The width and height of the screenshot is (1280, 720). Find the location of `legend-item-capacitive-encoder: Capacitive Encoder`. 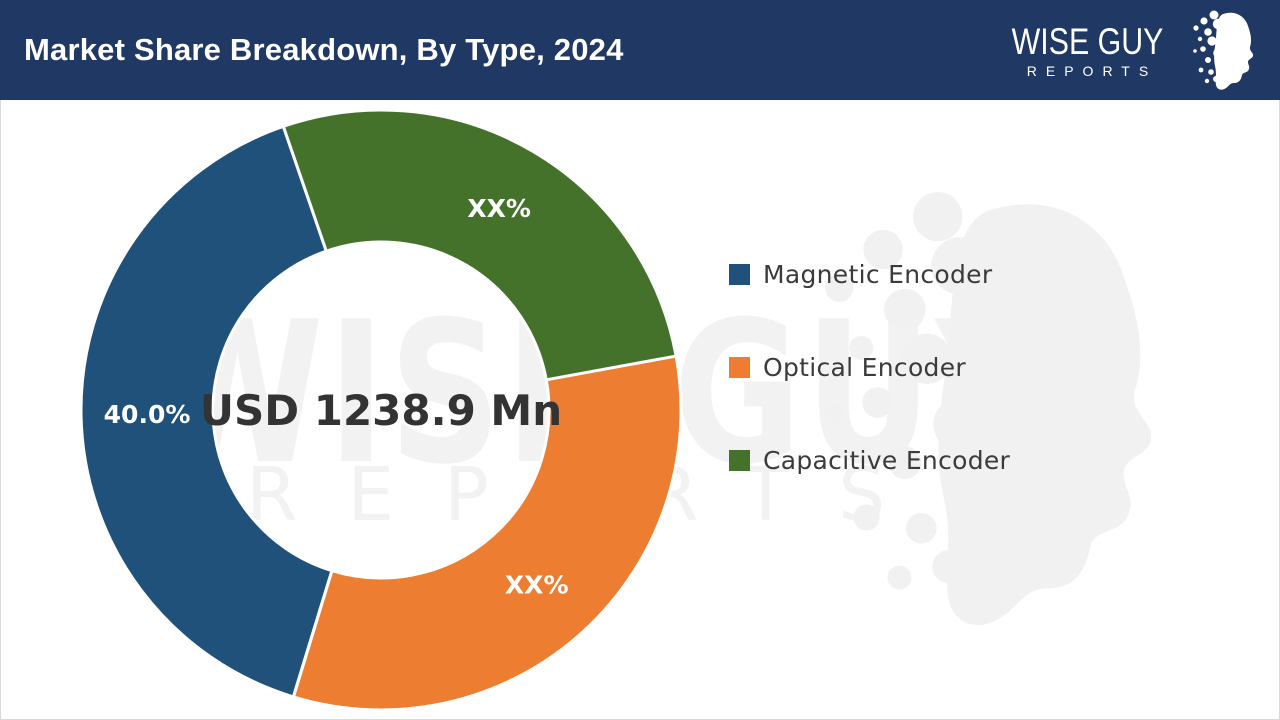

legend-item-capacitive-encoder: Capacitive Encoder is located at coordinates (869, 460).